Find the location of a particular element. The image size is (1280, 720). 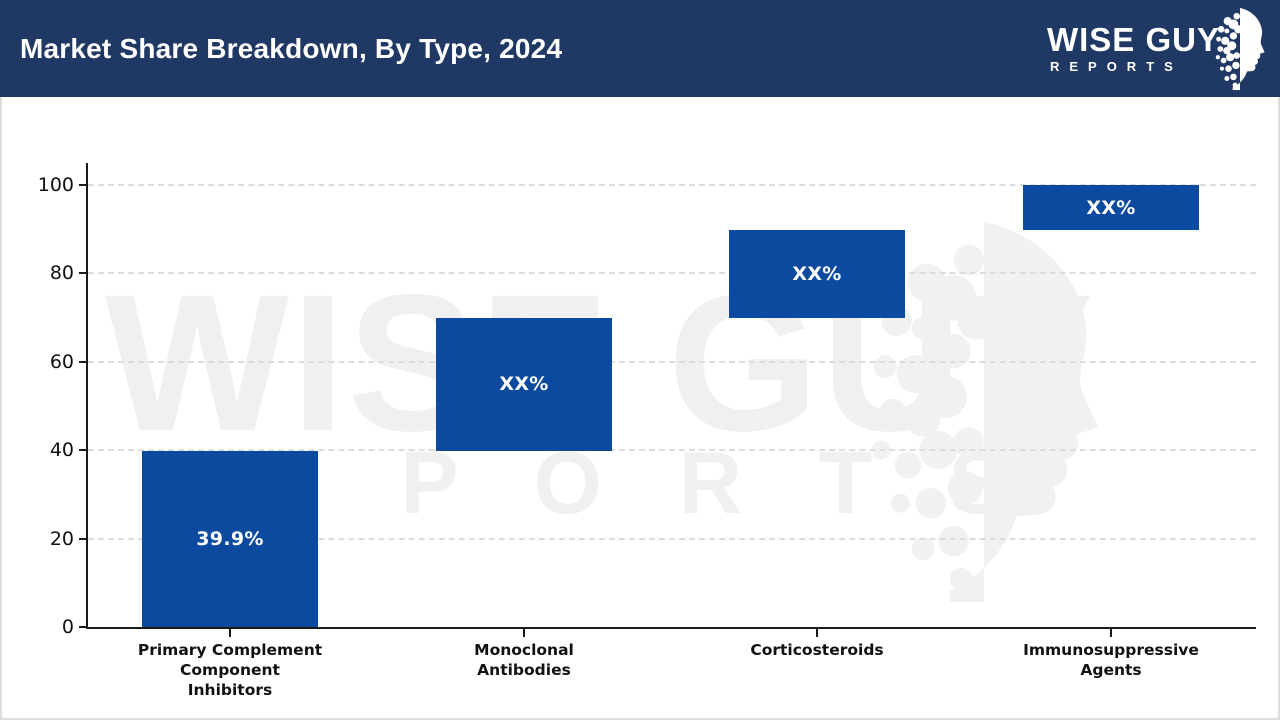

x-category-label-4: Immunosuppressive Agents is located at coordinates (1111, 660).